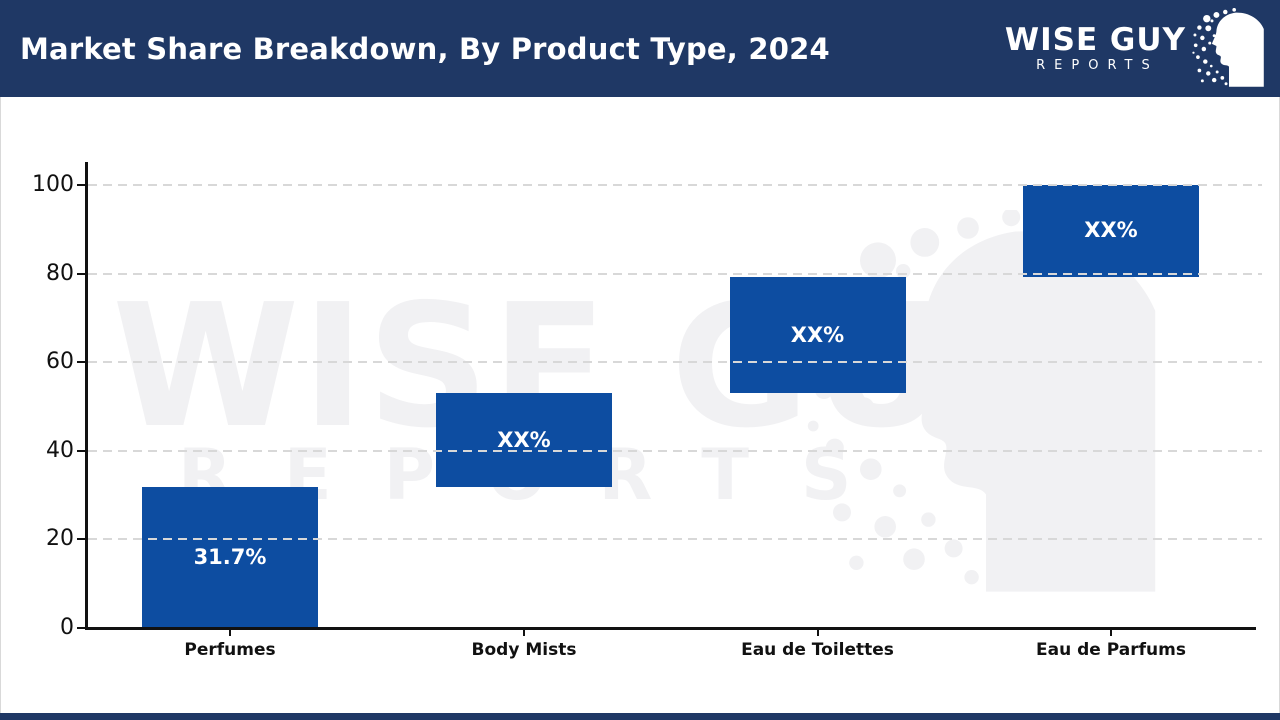 The height and width of the screenshot is (720, 1280). Describe the element at coordinates (1095, 39) in the screenshot. I see `logo-name: WISE GUY` at that location.